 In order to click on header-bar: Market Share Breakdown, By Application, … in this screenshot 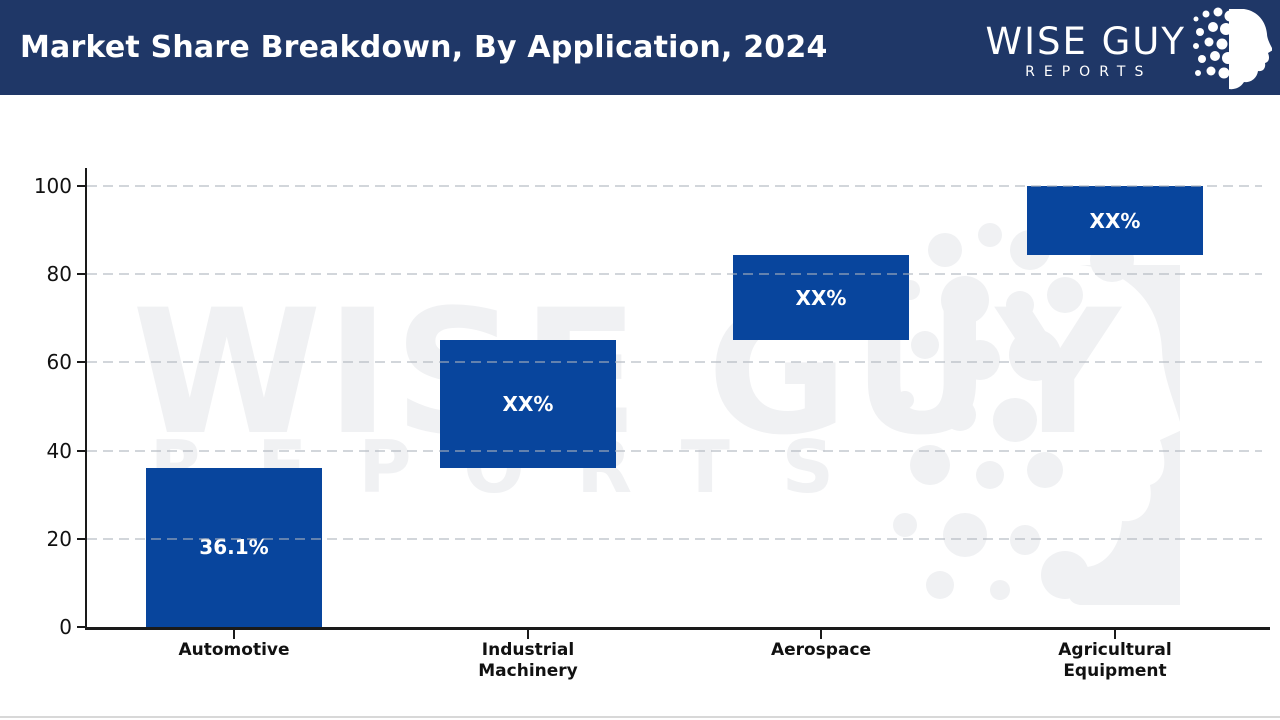, I will do `click(640, 47)`.